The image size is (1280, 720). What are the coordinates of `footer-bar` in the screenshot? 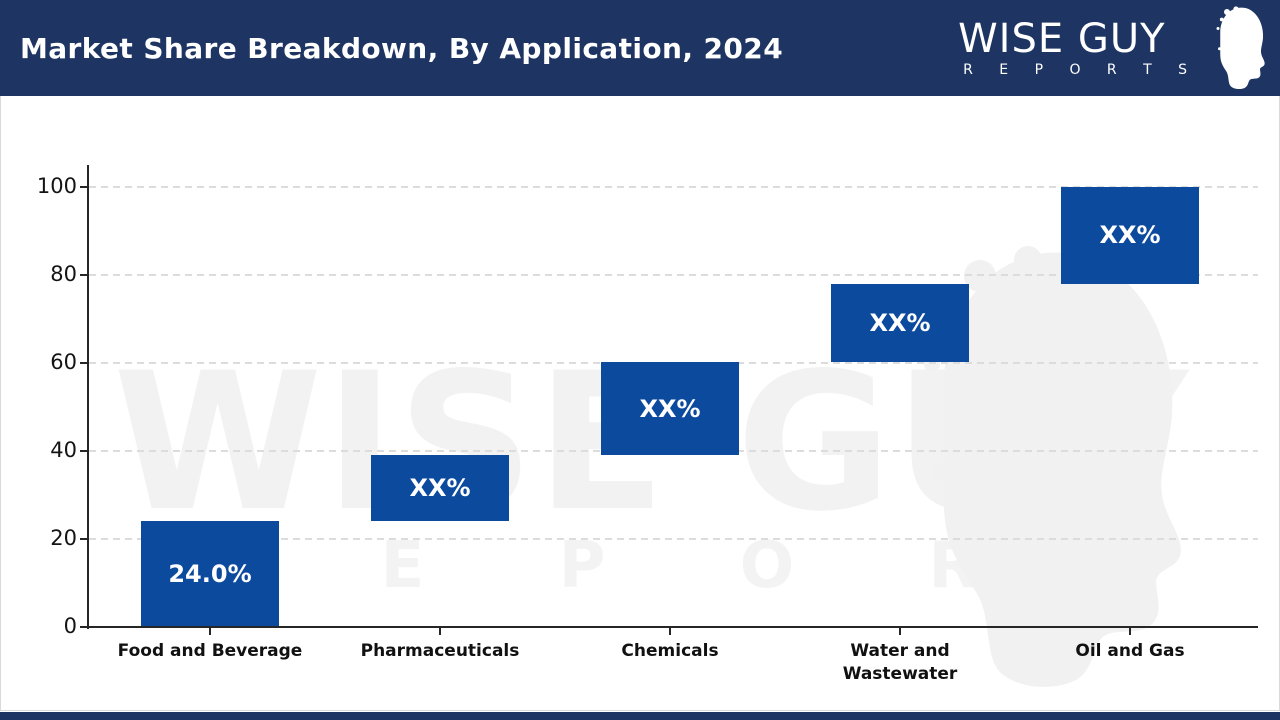 It's located at (640, 716).